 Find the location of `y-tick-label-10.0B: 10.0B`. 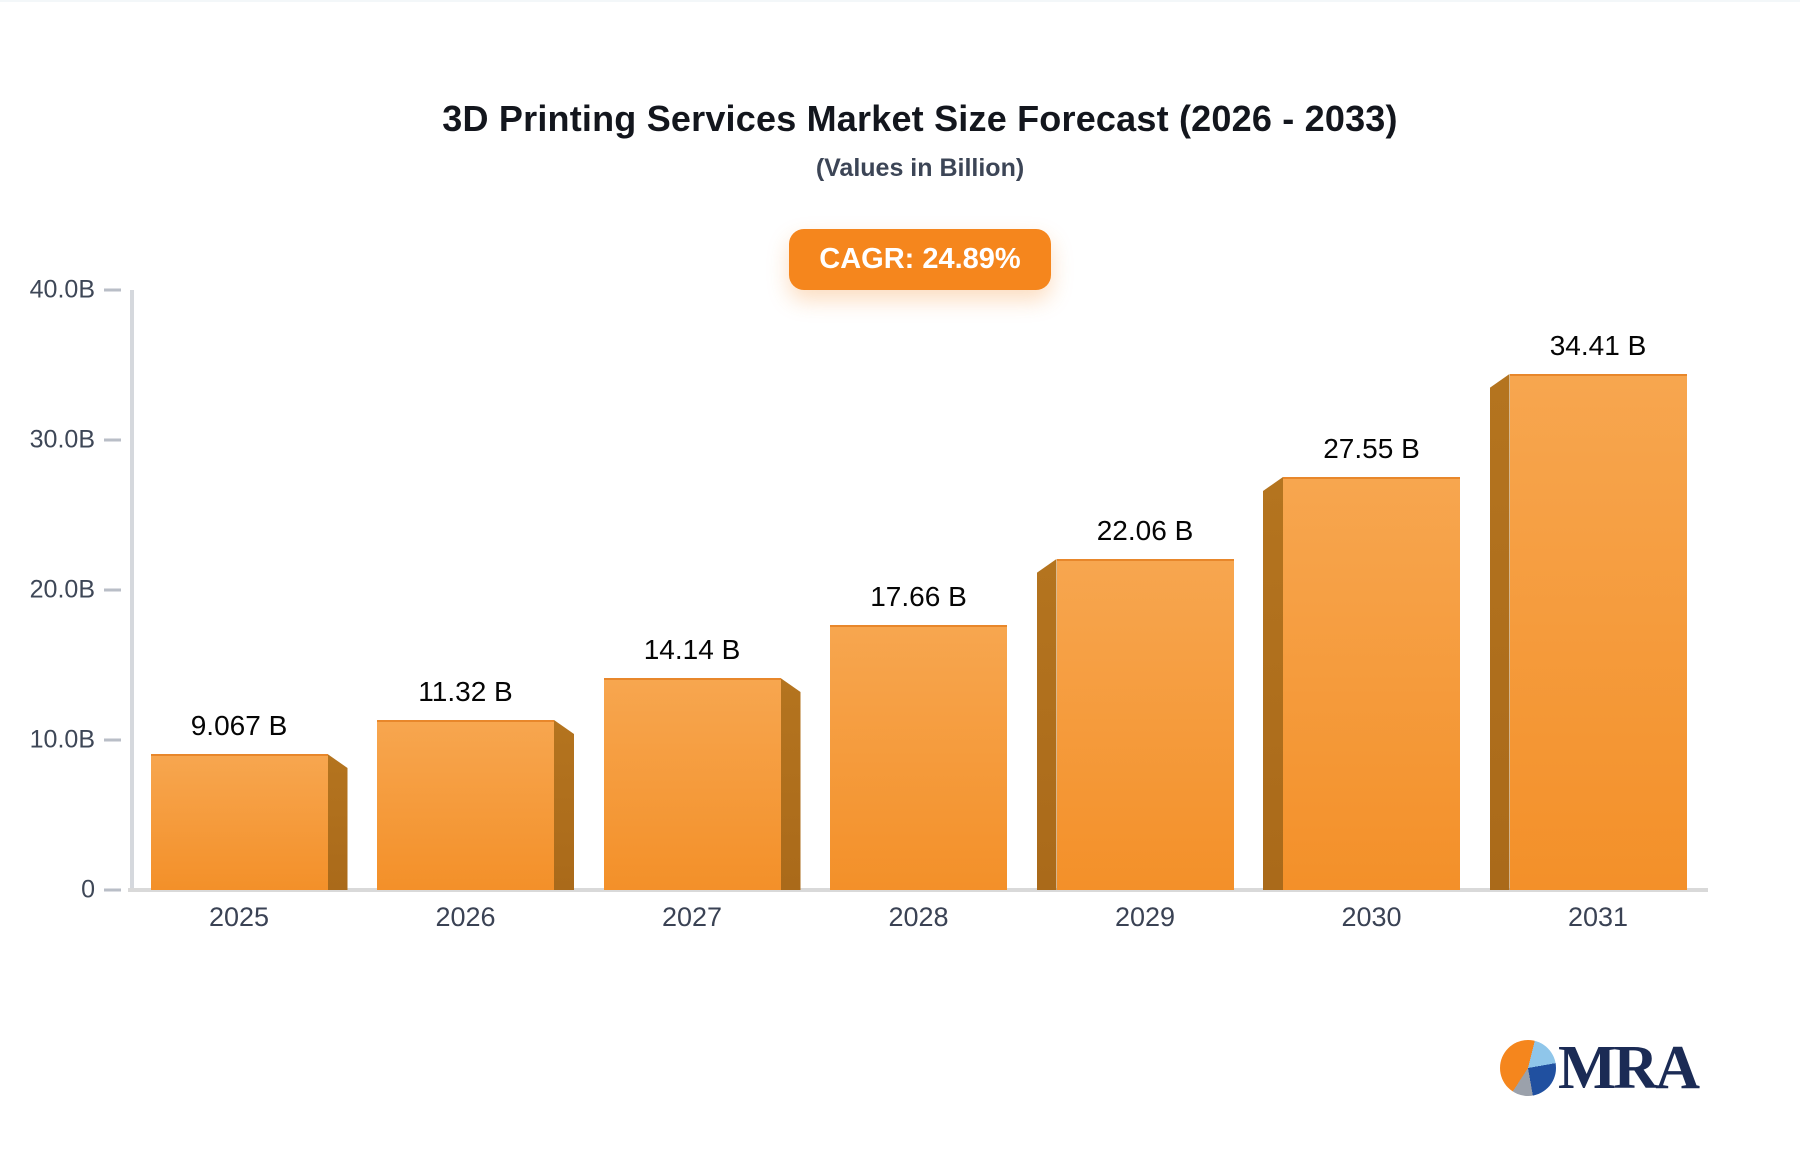

y-tick-label-10.0B: 10.0B is located at coordinates (62, 739).